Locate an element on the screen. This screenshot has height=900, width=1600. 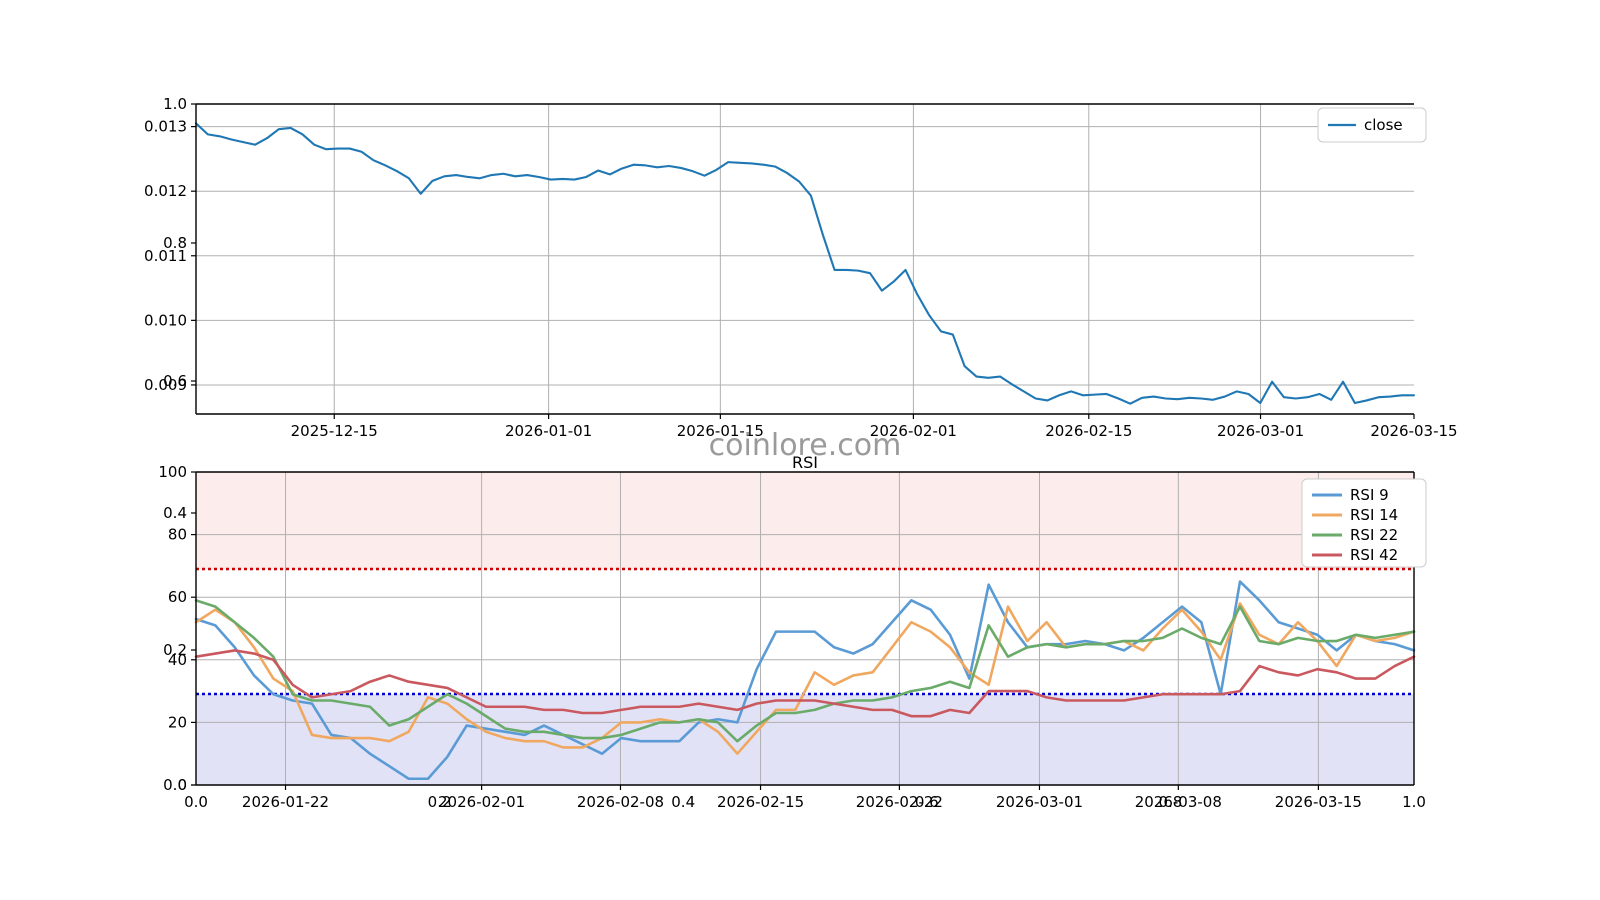
rsi-x-tick: 2026-02-22 is located at coordinates (899, 802).